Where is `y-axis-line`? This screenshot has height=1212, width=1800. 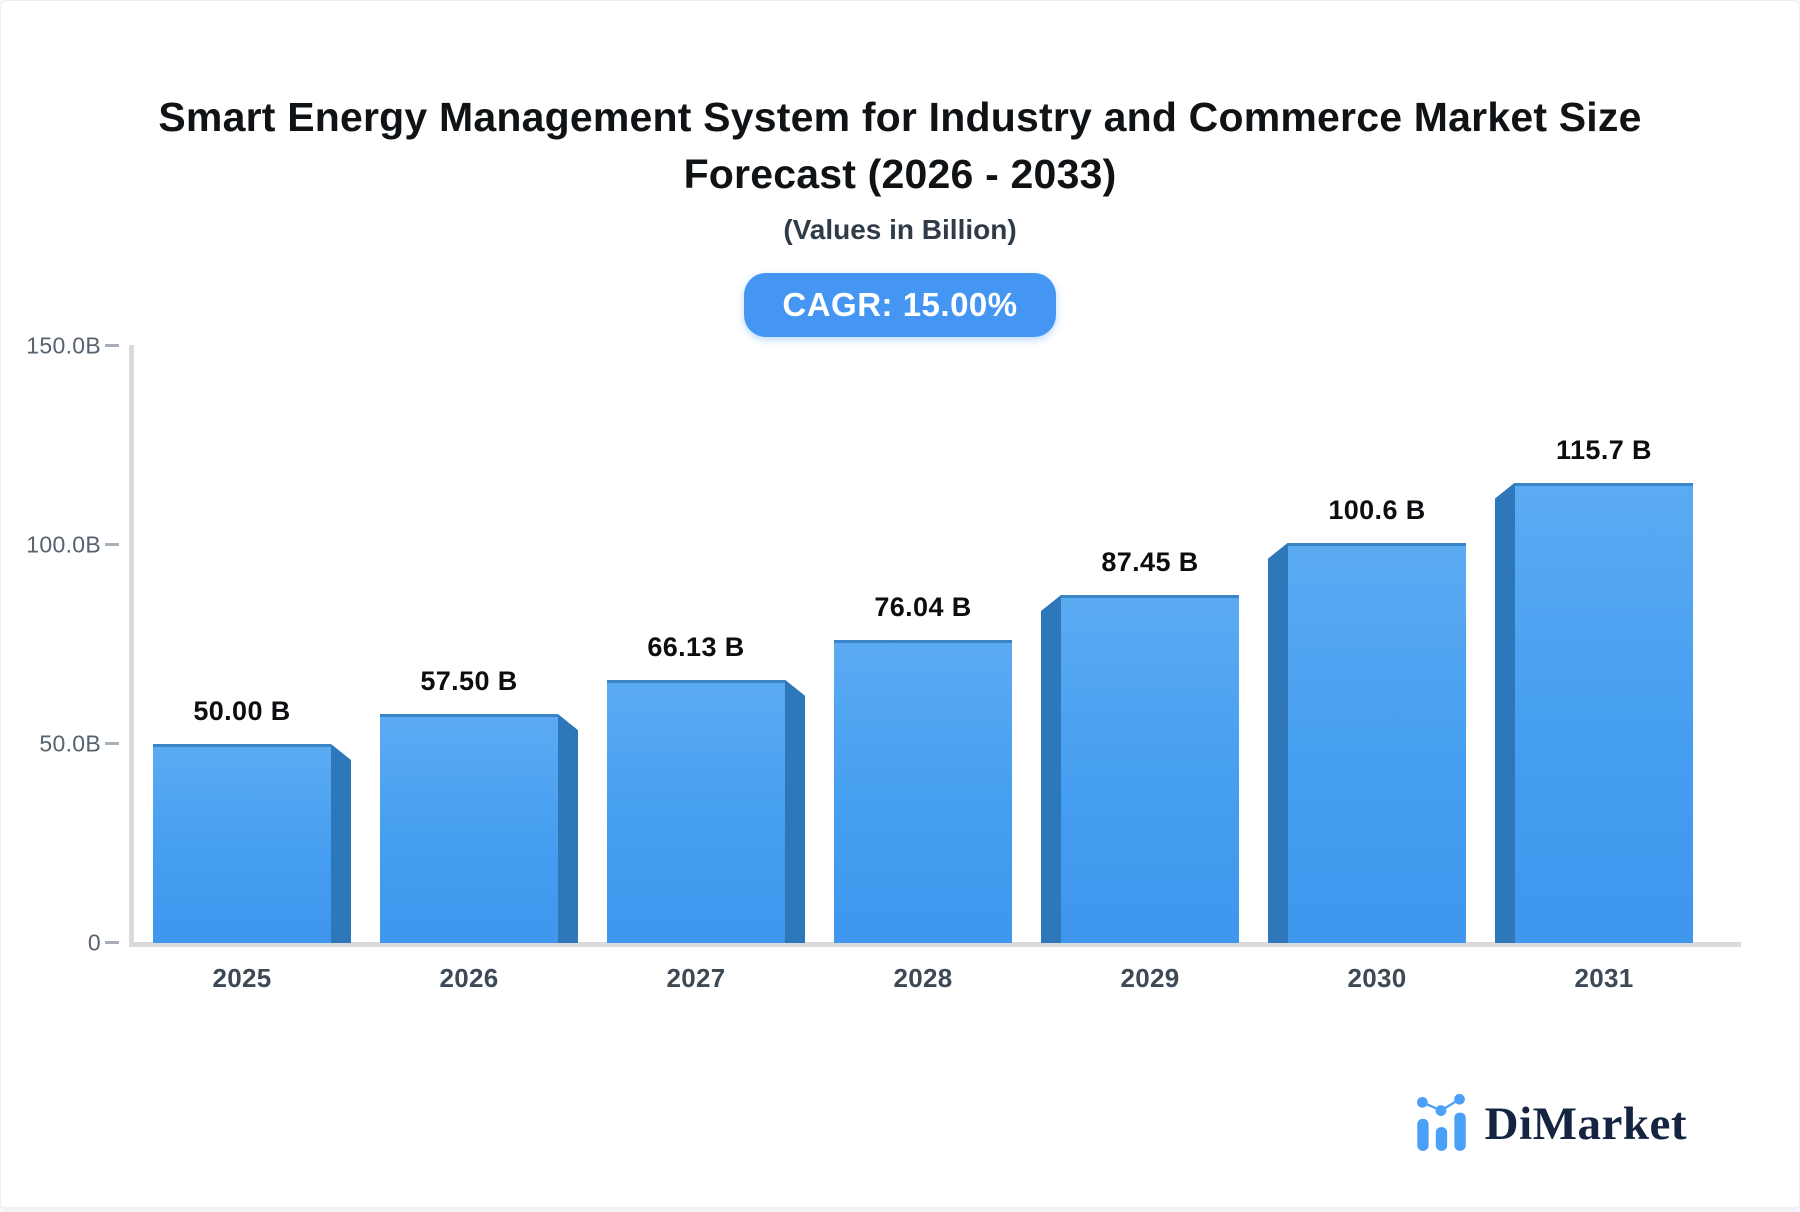
y-axis-line is located at coordinates (131, 645).